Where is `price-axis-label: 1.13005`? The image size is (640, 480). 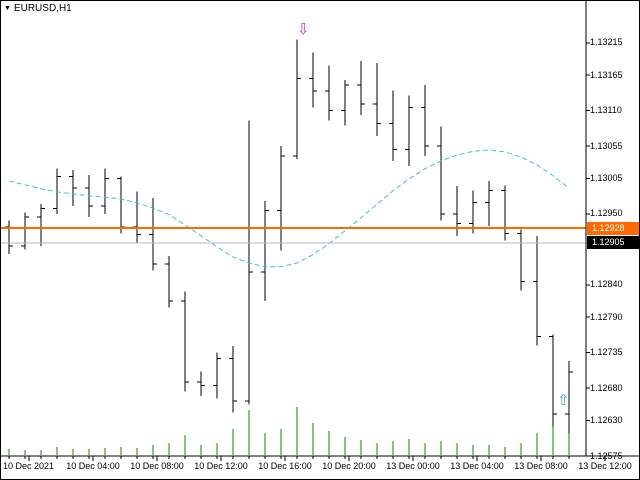
price-axis-label: 1.13005 is located at coordinates (606, 177).